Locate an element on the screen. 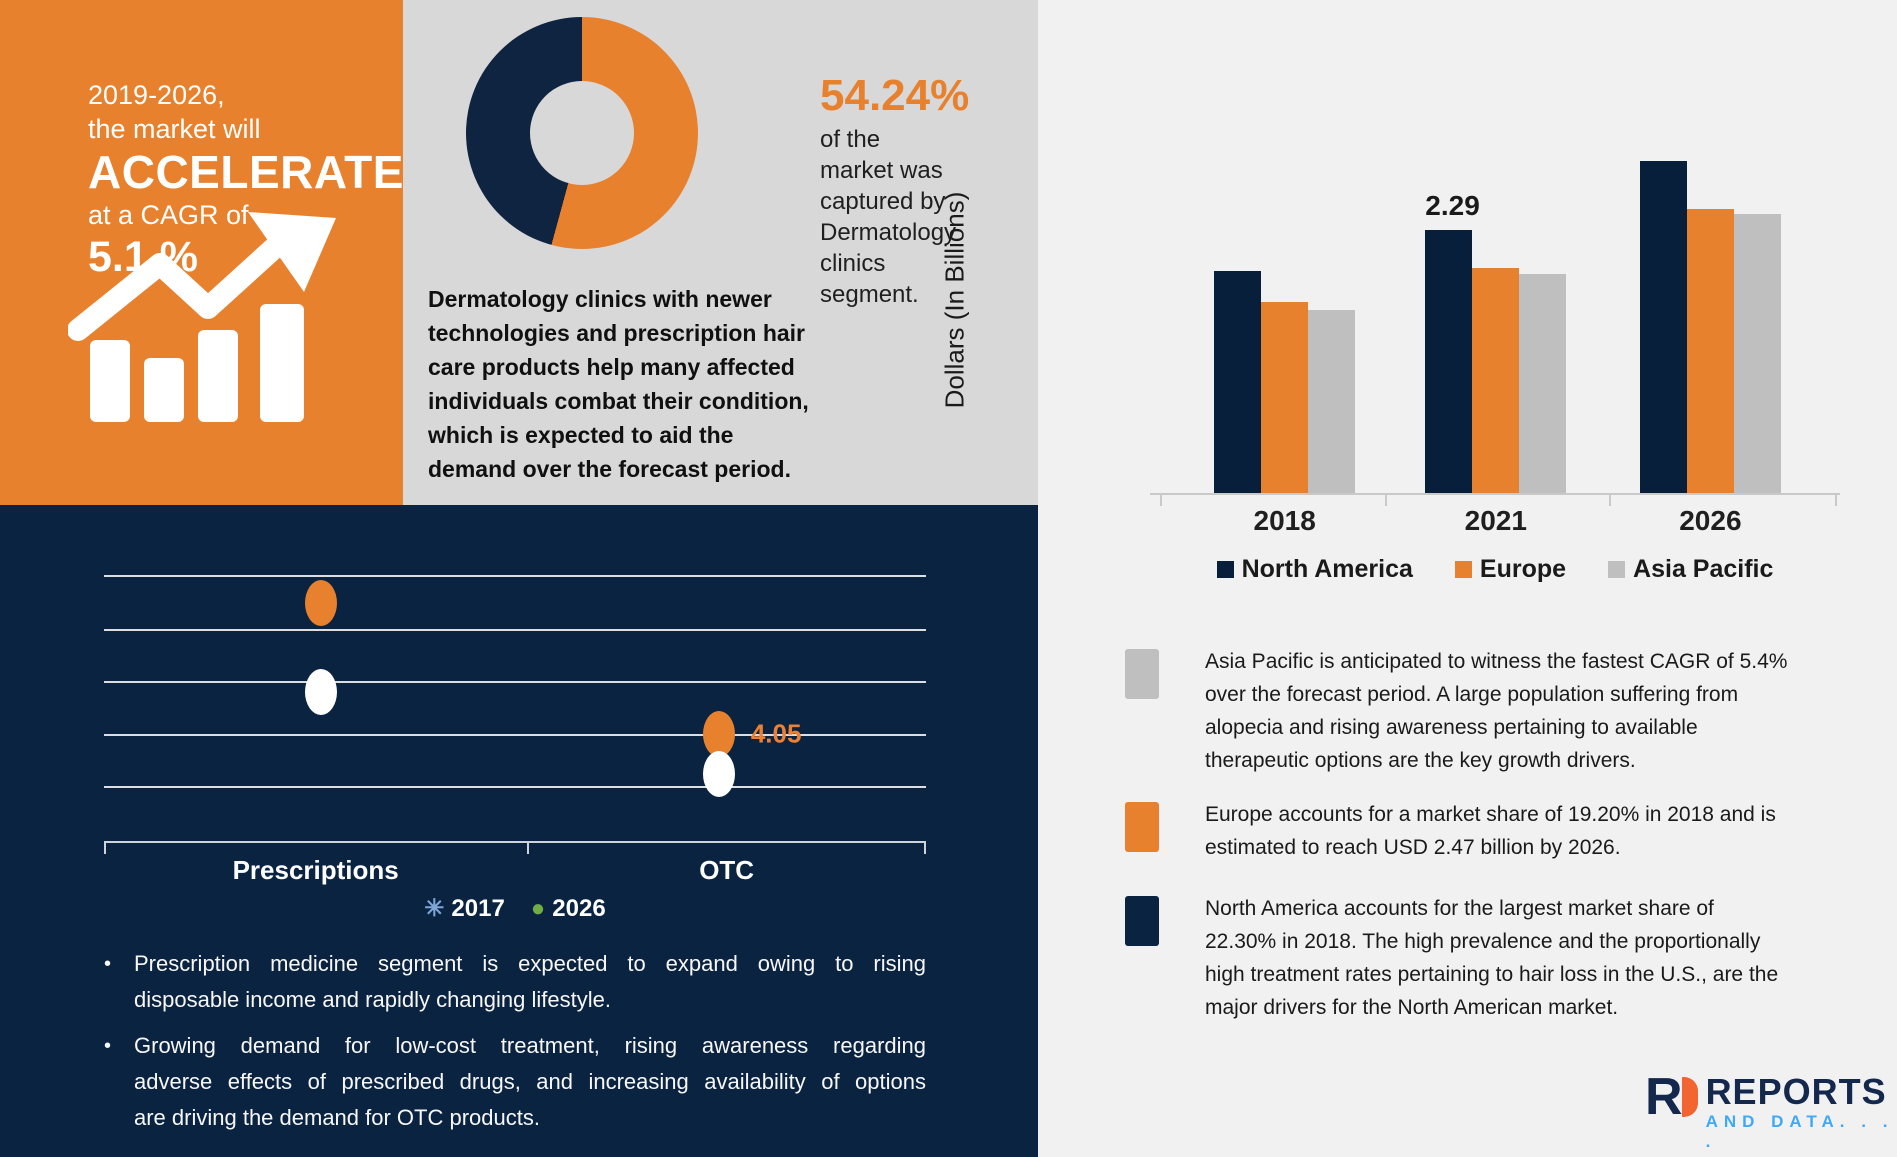 This screenshot has width=1897, height=1157. bar-group-2026 is located at coordinates (1710, 327).